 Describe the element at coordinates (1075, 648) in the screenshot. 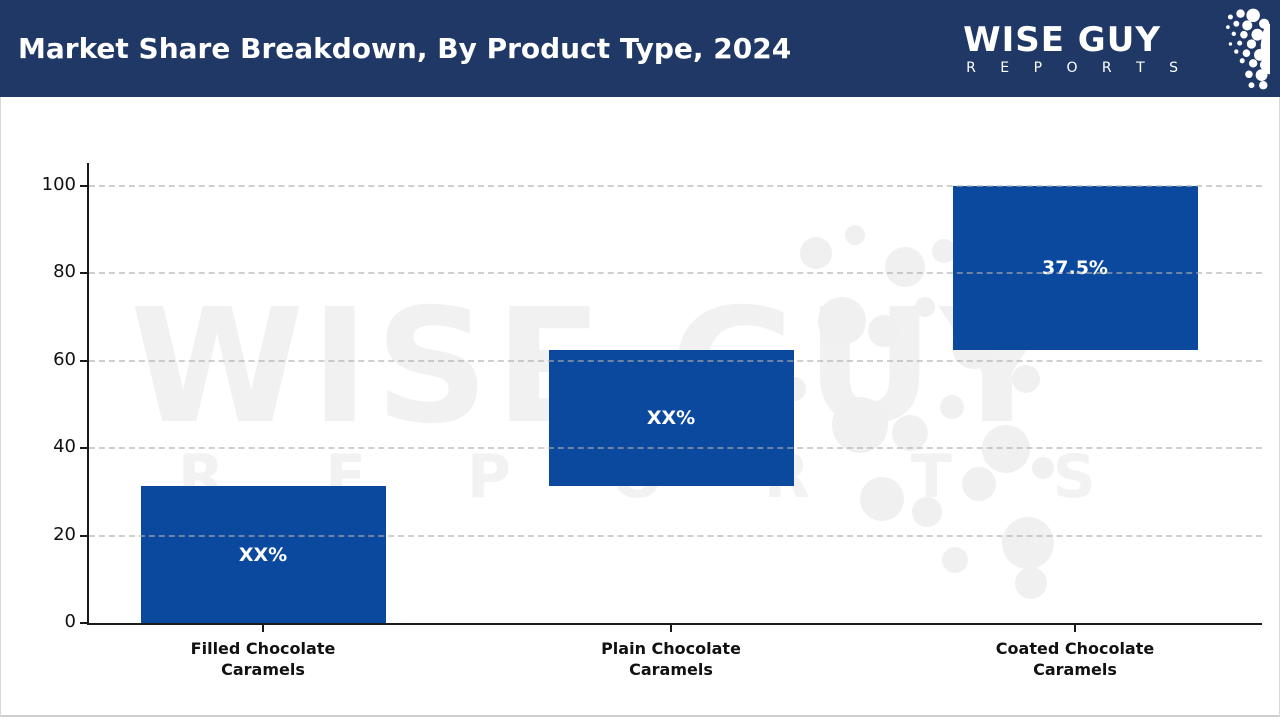

I see `x-tick-label-line: Coated Chocolate` at that location.